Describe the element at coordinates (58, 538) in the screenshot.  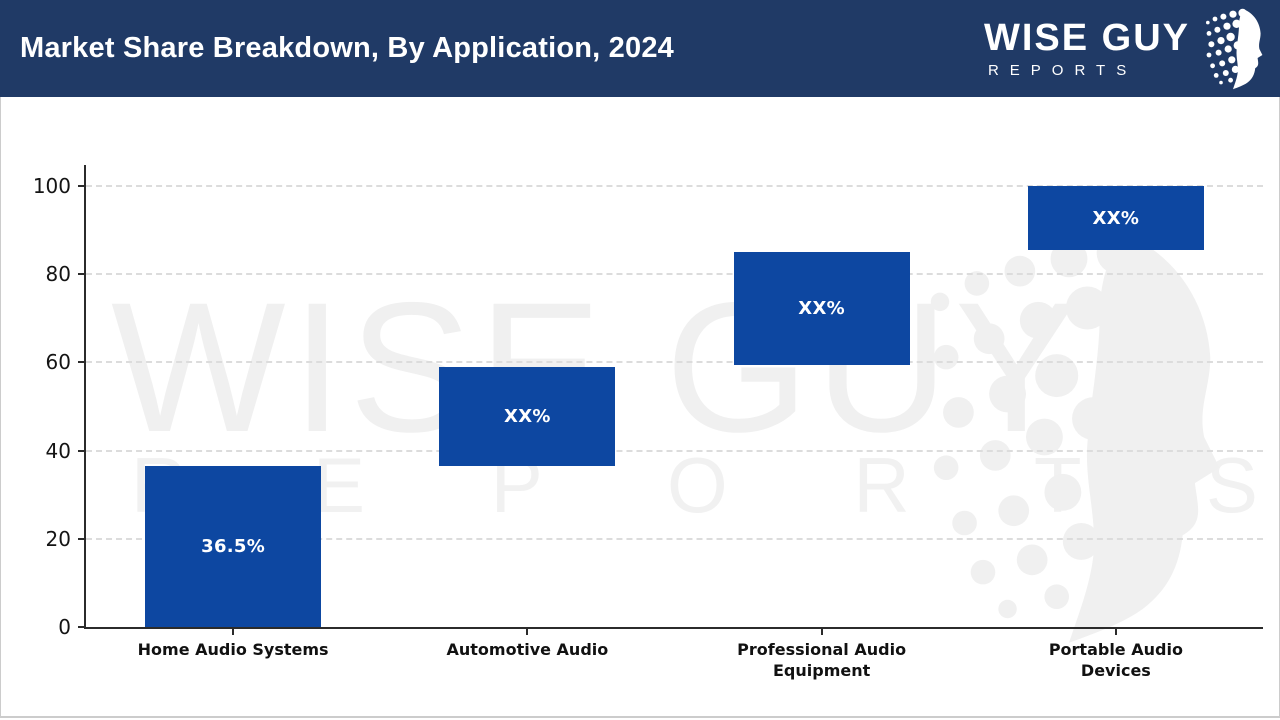
I see `y-axis-tick-label: 20` at that location.